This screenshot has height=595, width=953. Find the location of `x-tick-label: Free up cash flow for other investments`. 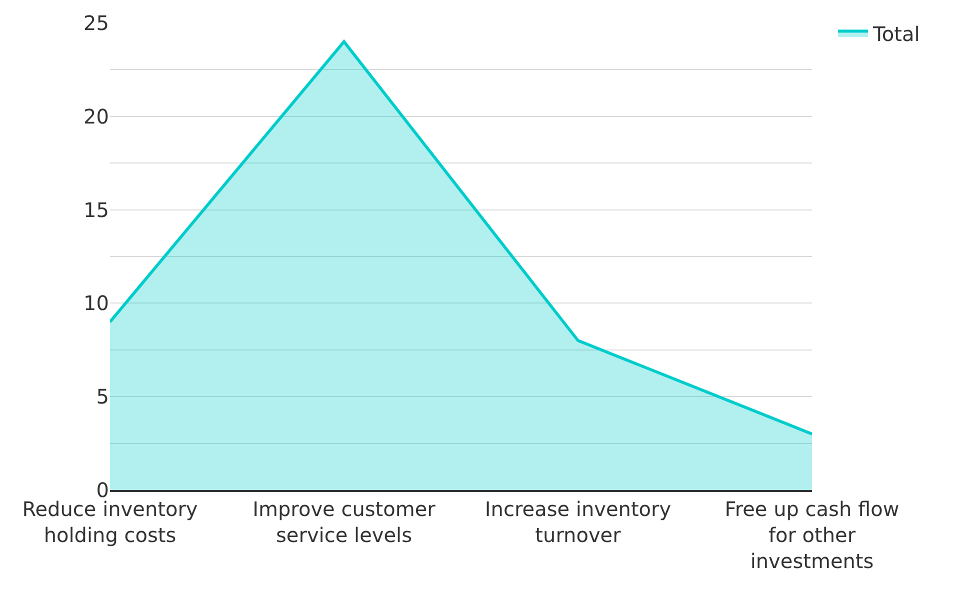

x-tick-label: Free up cash flow for other investments is located at coordinates (812, 534).